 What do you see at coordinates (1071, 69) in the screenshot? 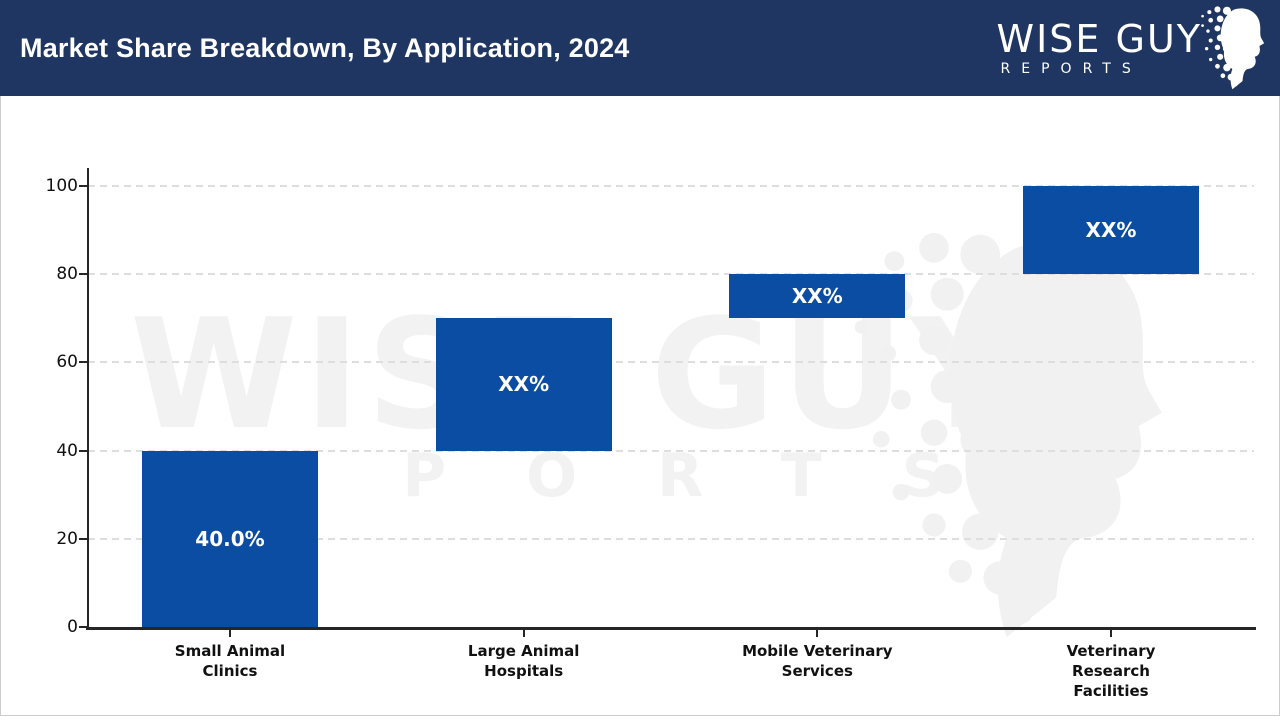
I see `logo-wordmark-line2: REPORTS` at bounding box center [1071, 69].